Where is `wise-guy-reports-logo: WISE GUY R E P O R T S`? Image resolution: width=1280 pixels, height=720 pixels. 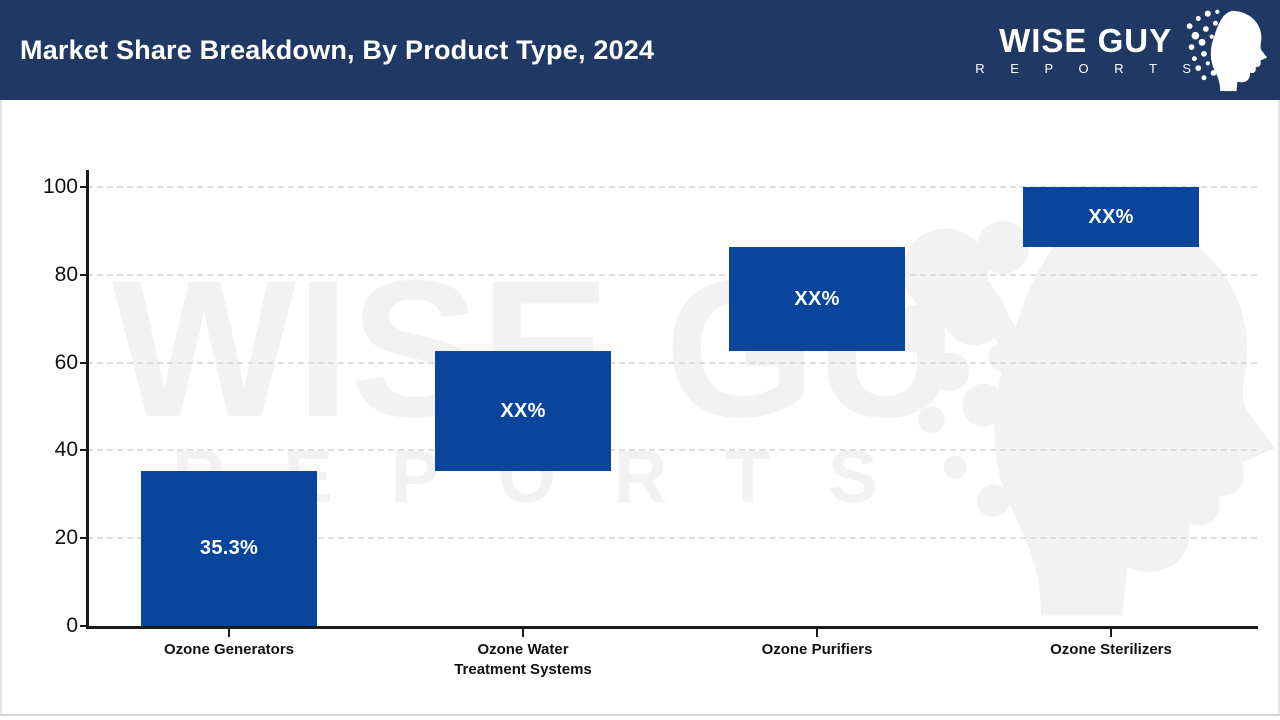 wise-guy-reports-logo: WISE GUY R E P O R T S is located at coordinates (1118, 50).